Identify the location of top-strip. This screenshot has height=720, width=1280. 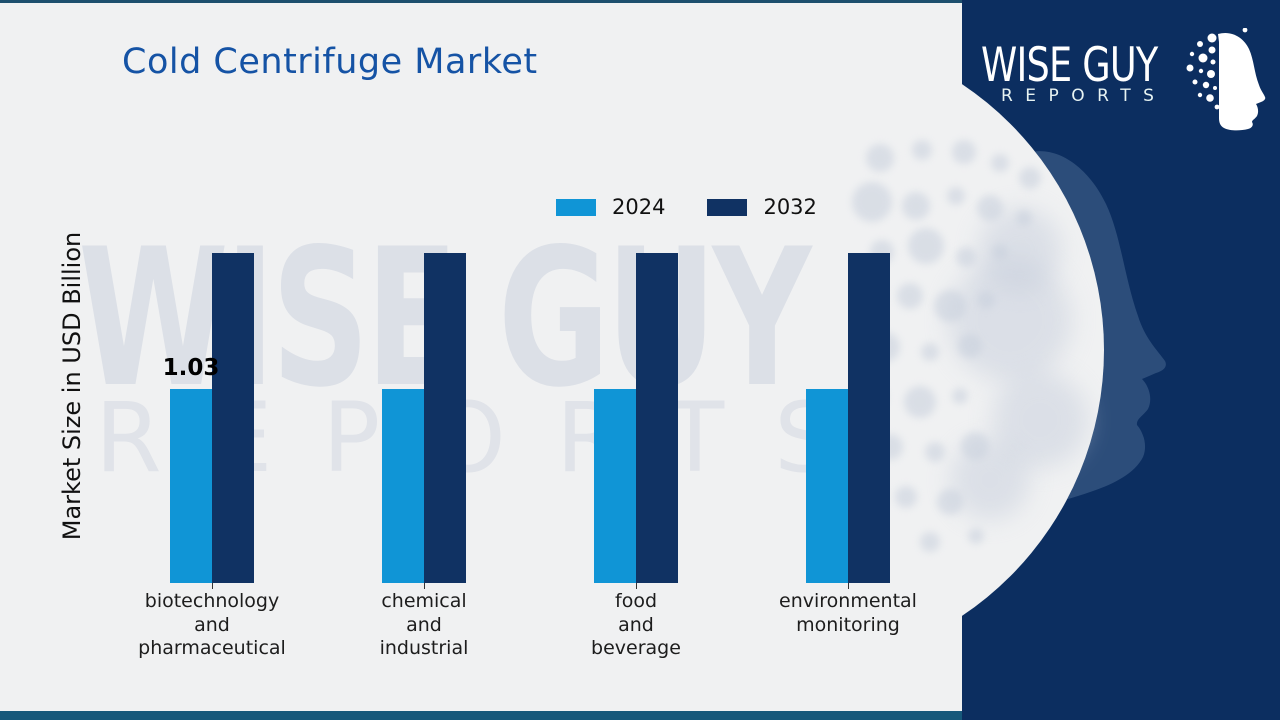
(481, 1).